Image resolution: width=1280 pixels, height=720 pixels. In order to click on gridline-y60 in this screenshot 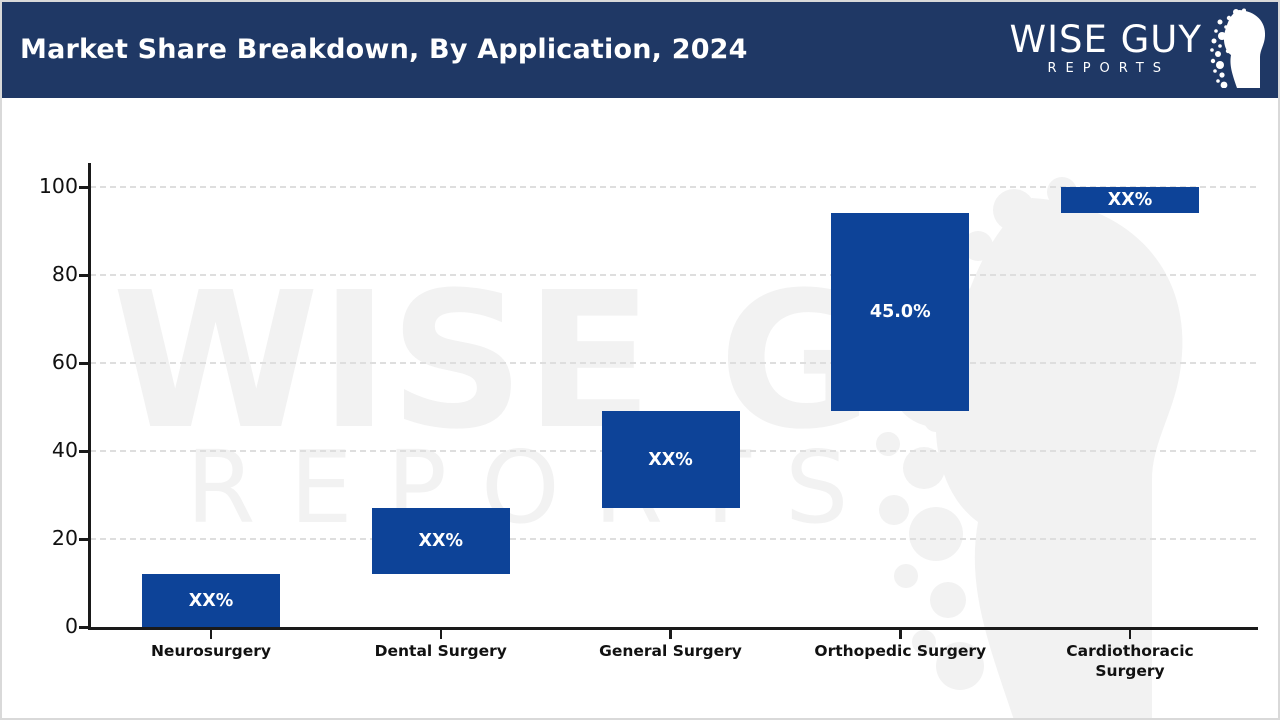, I will do `click(673, 363)`.